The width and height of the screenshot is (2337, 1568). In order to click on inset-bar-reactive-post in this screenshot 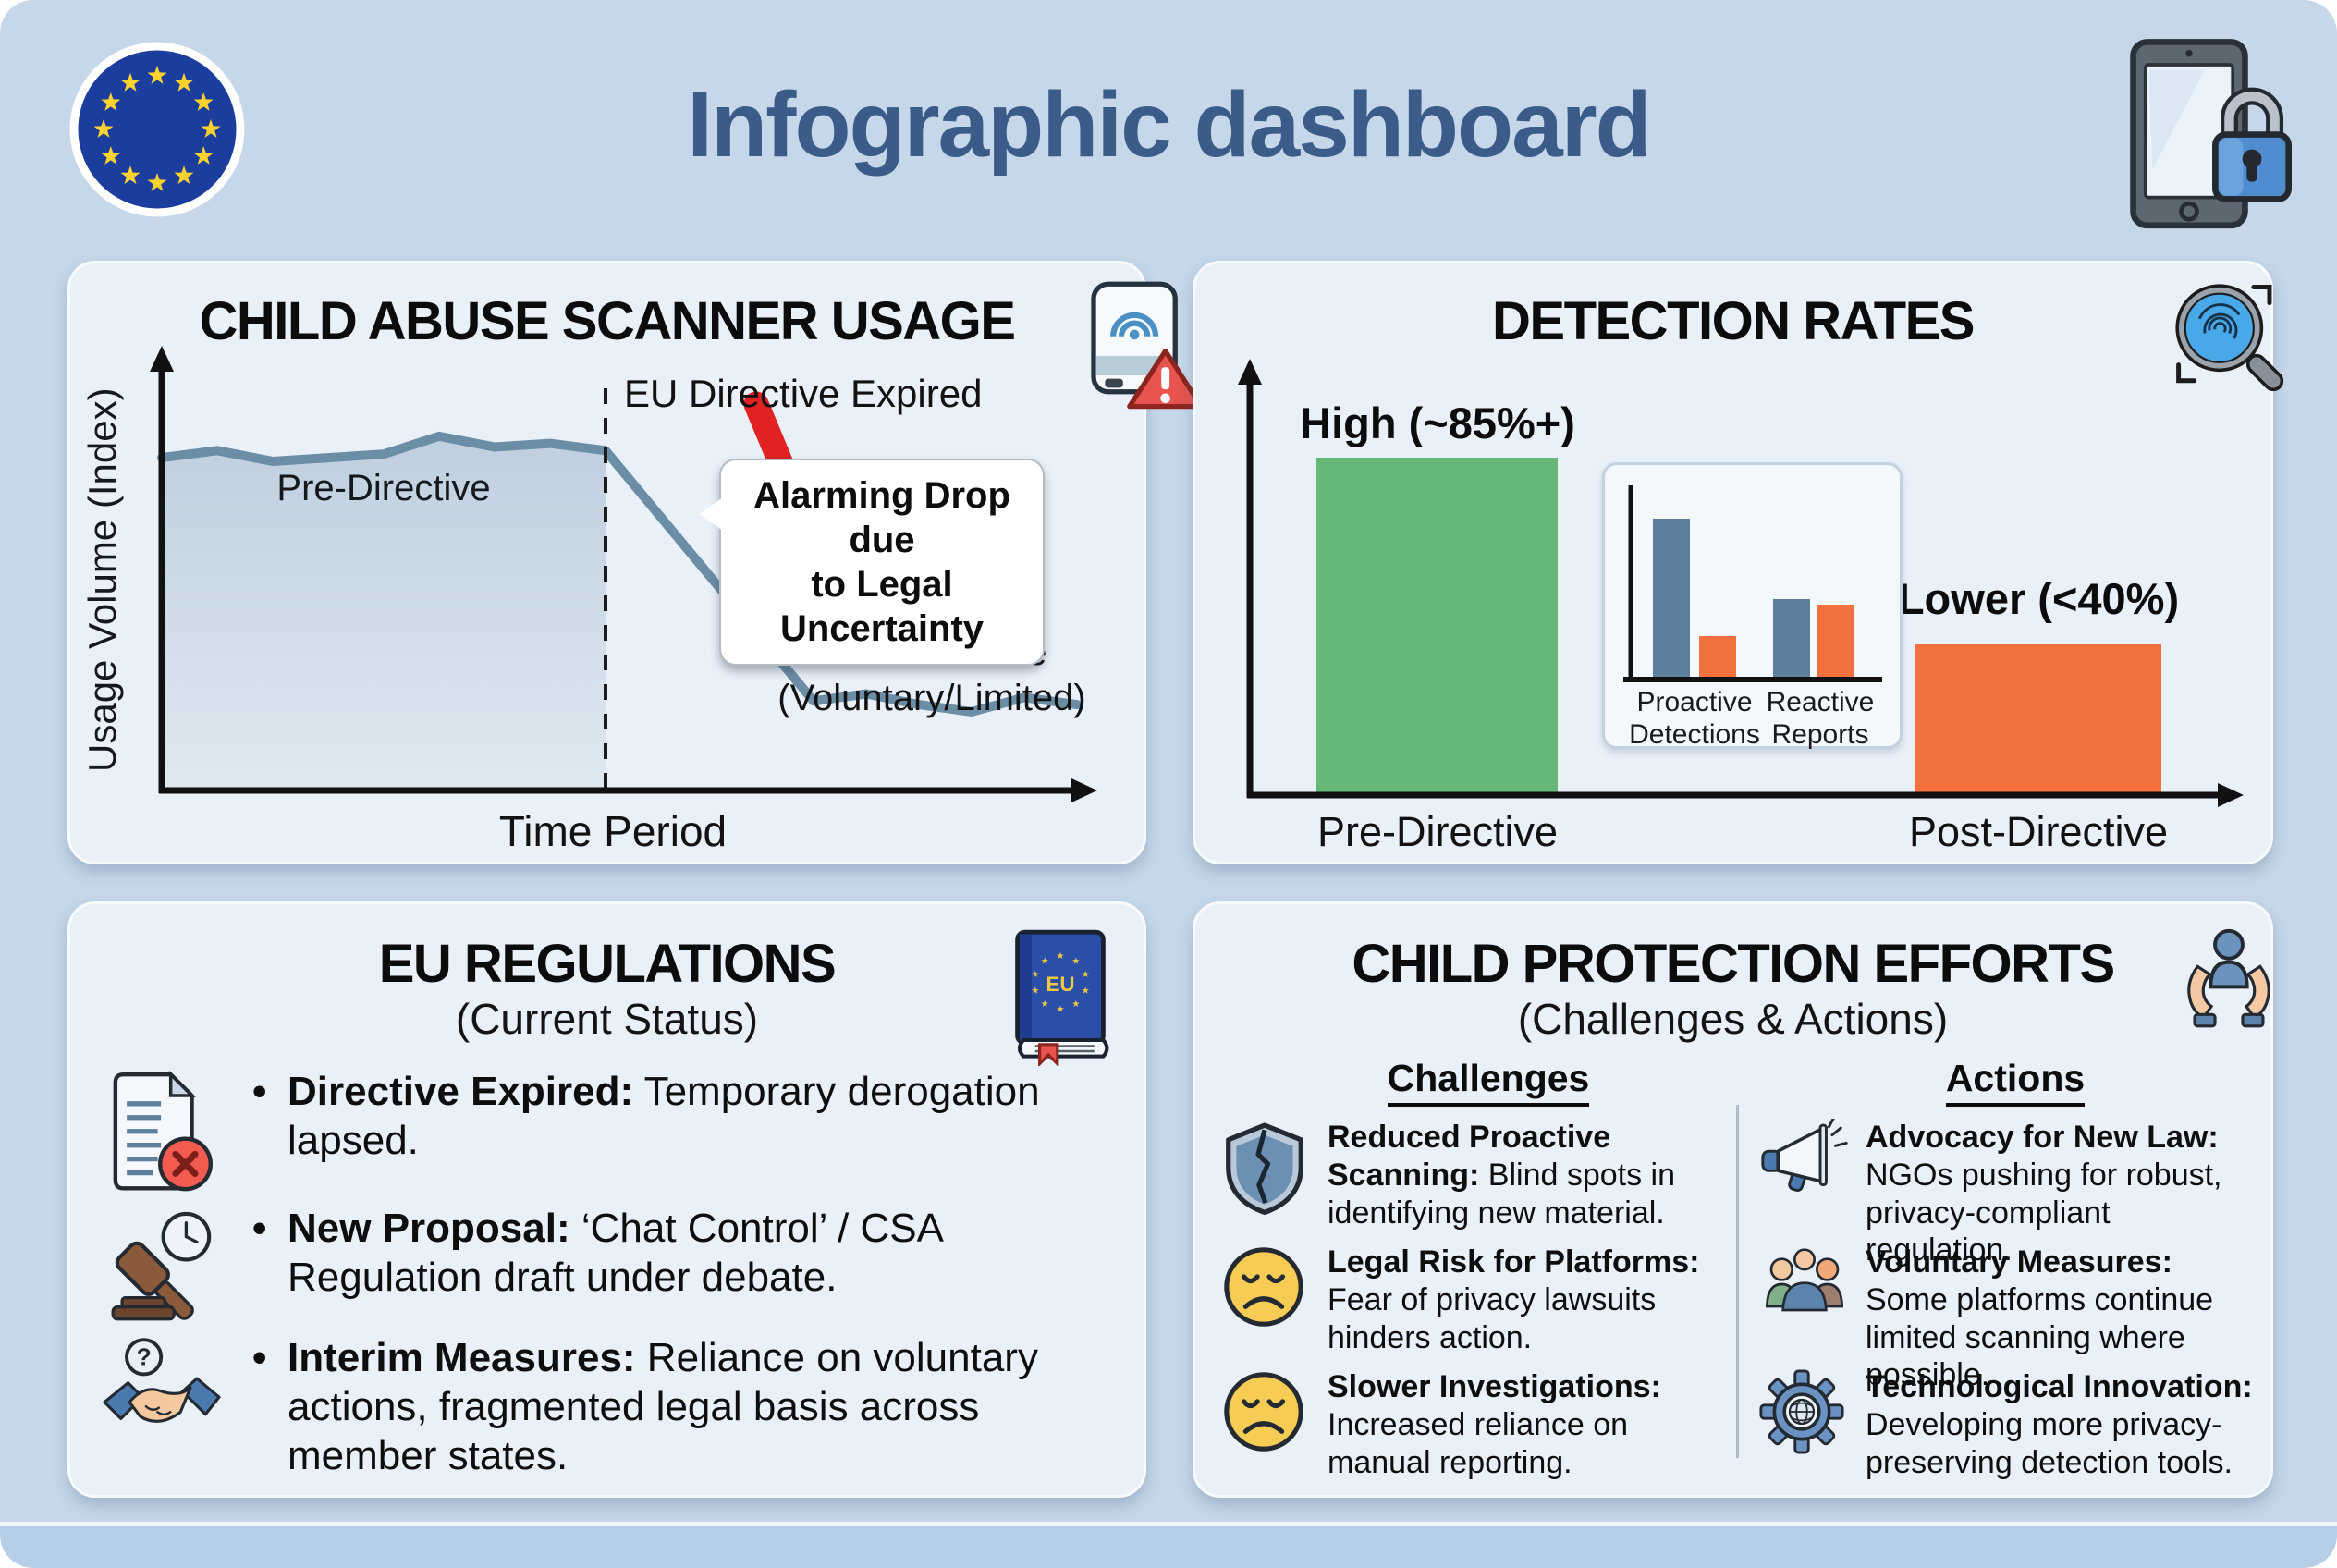, I will do `click(1835, 642)`.